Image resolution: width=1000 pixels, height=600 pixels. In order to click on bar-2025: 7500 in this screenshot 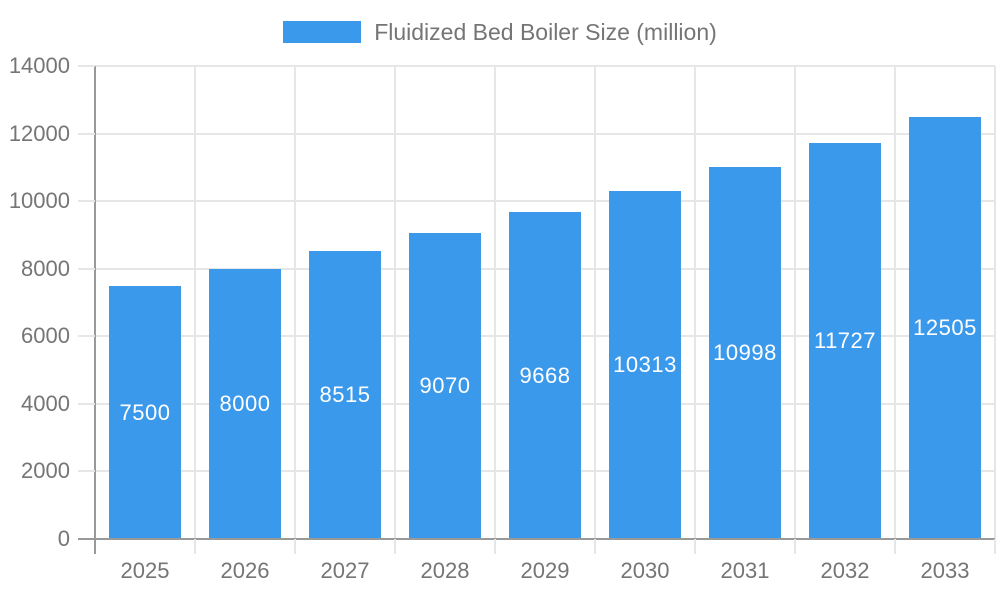, I will do `click(145, 412)`.